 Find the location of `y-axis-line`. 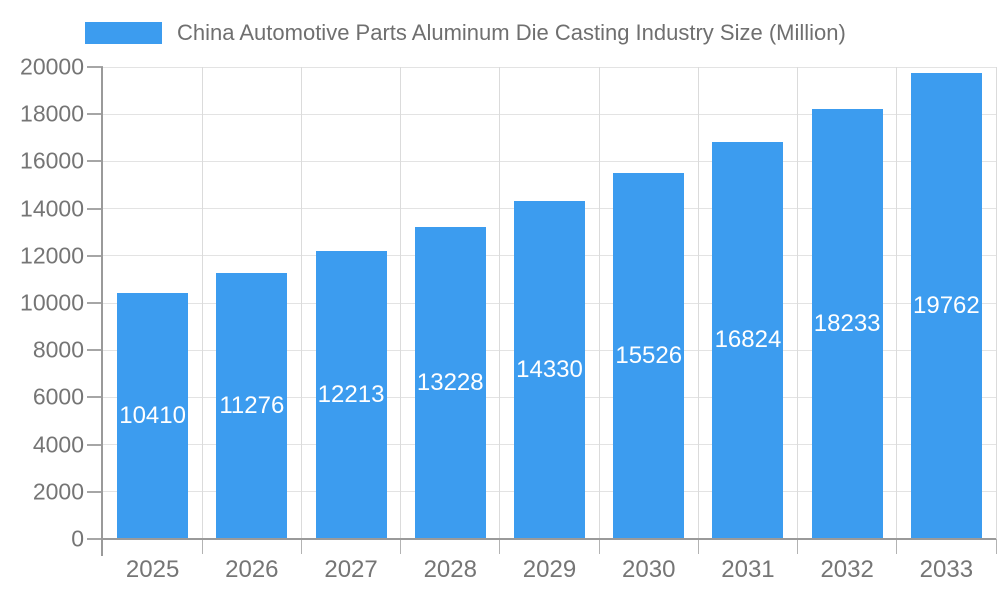

y-axis-line is located at coordinates (102, 311).